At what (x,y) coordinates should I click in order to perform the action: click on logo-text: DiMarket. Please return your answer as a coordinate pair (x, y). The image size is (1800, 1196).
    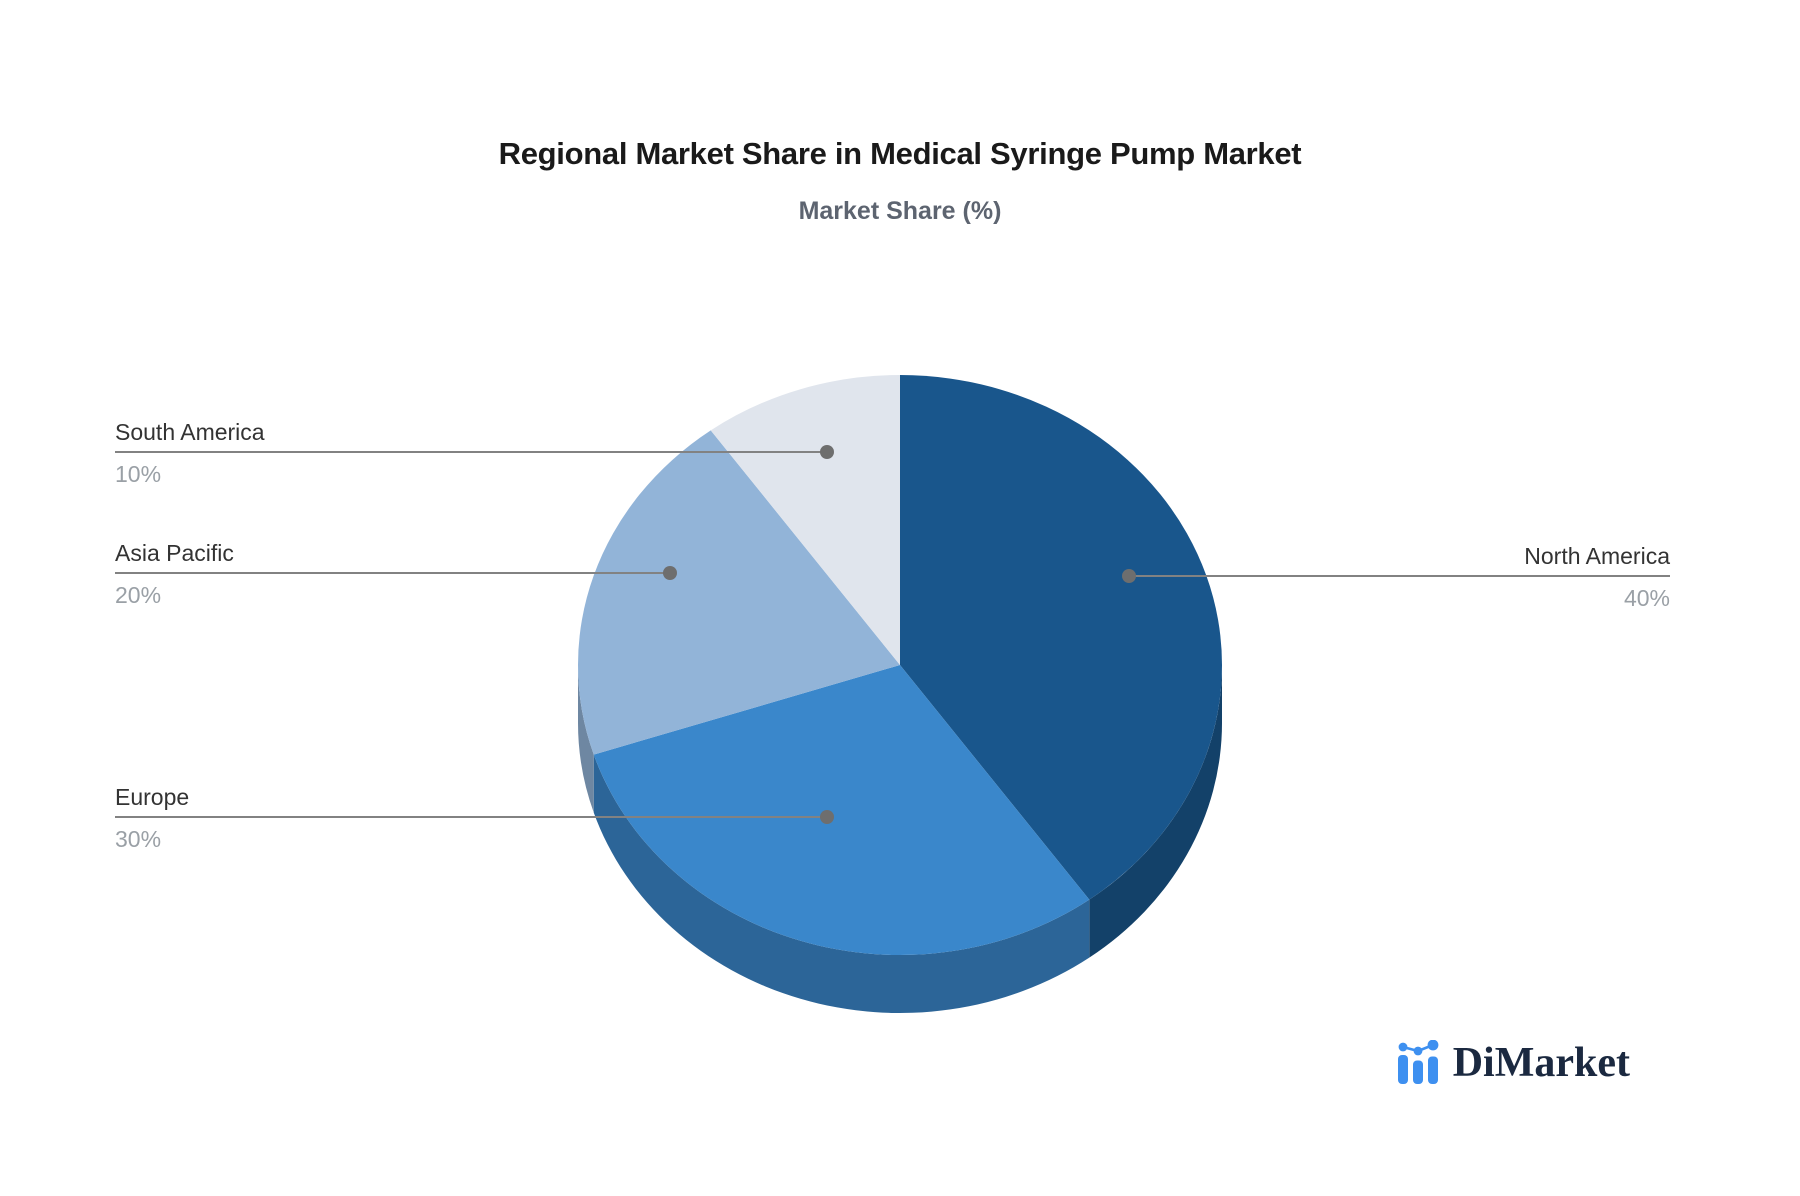
    Looking at the image, I should click on (1541, 1063).